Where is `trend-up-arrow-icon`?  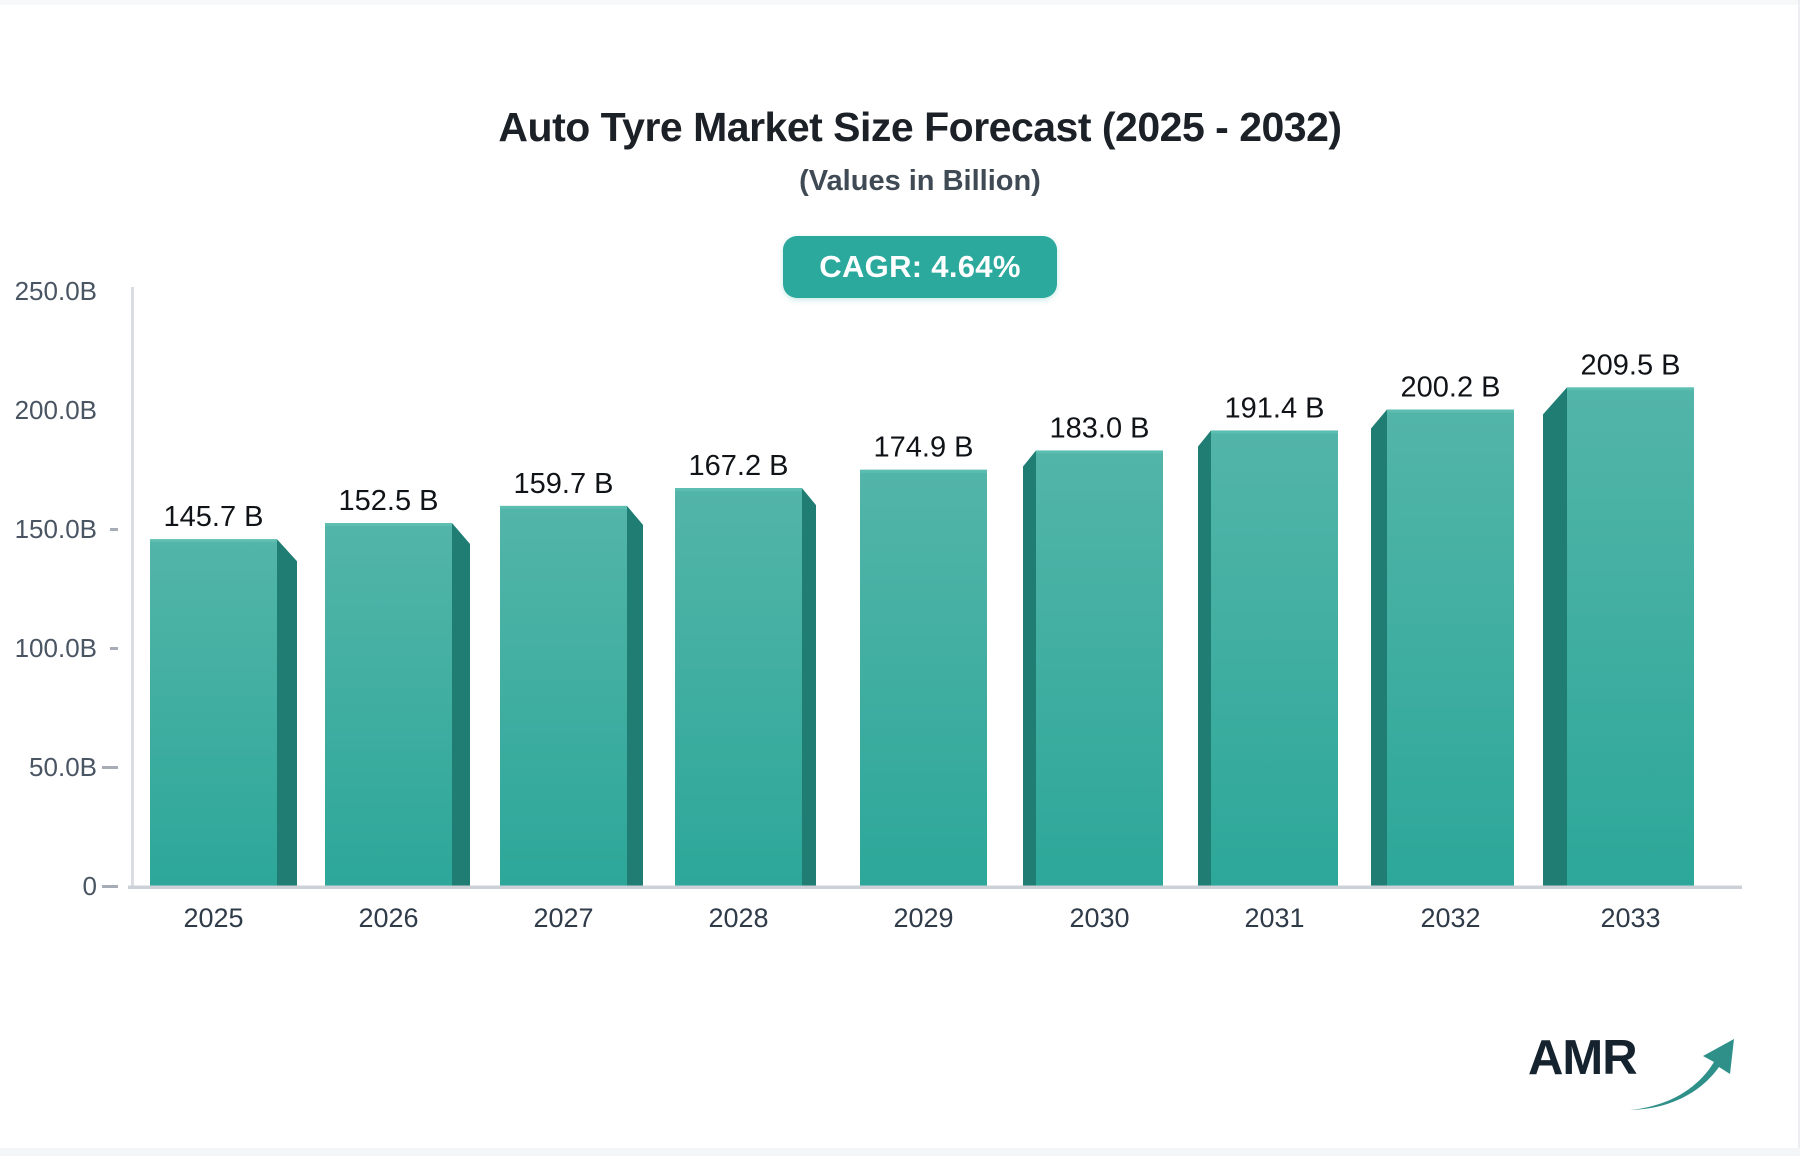 trend-up-arrow-icon is located at coordinates (1682, 1074).